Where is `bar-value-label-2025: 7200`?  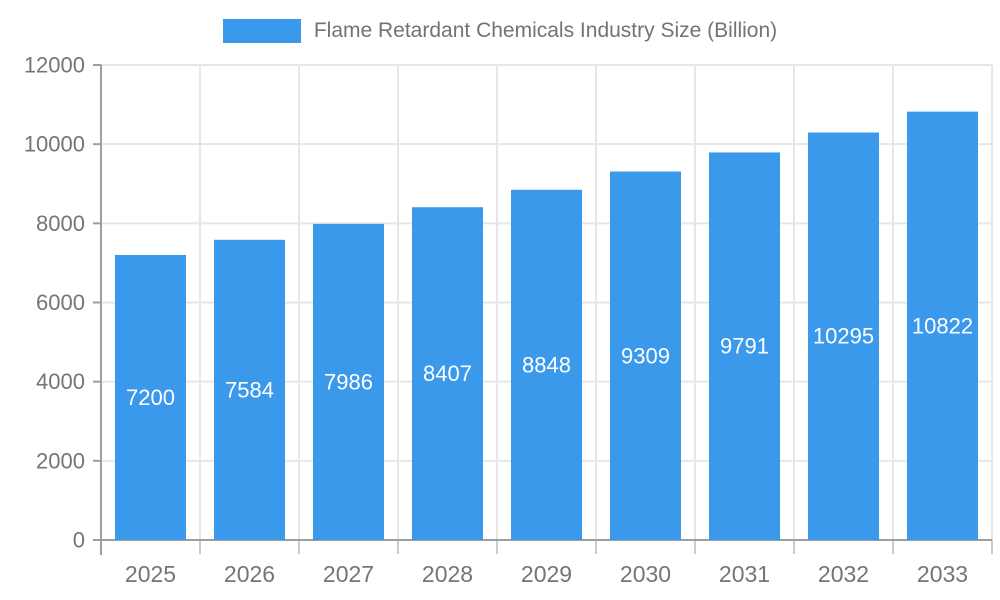
bar-value-label-2025: 7200 is located at coordinates (150, 397).